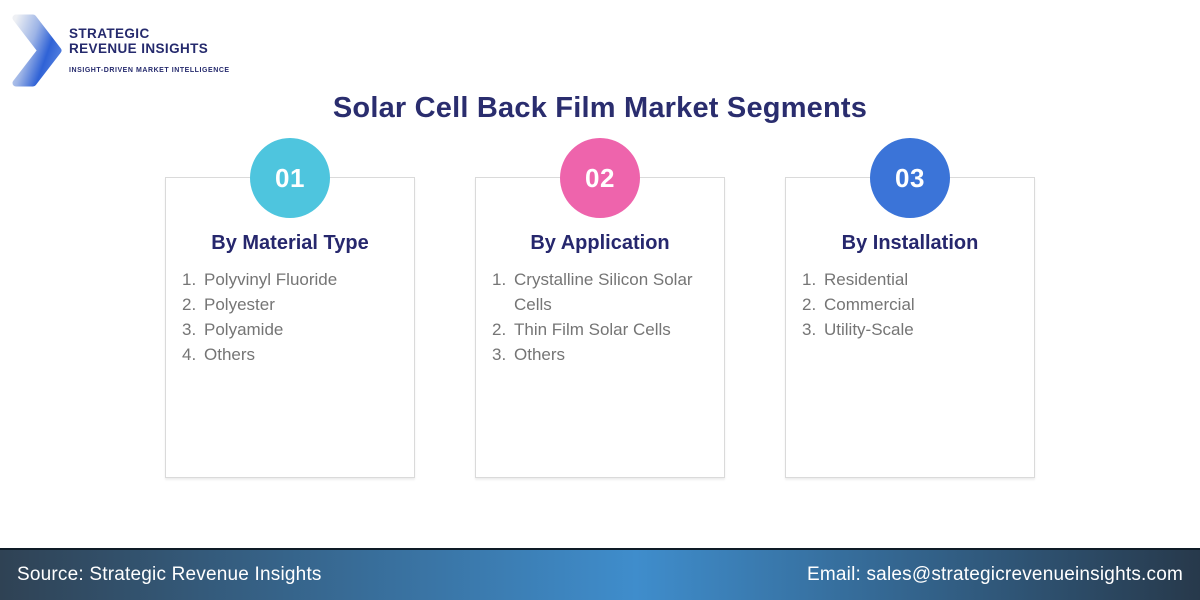  Describe the element at coordinates (913, 279) in the screenshot. I see `list-item: 1. Residential` at that location.